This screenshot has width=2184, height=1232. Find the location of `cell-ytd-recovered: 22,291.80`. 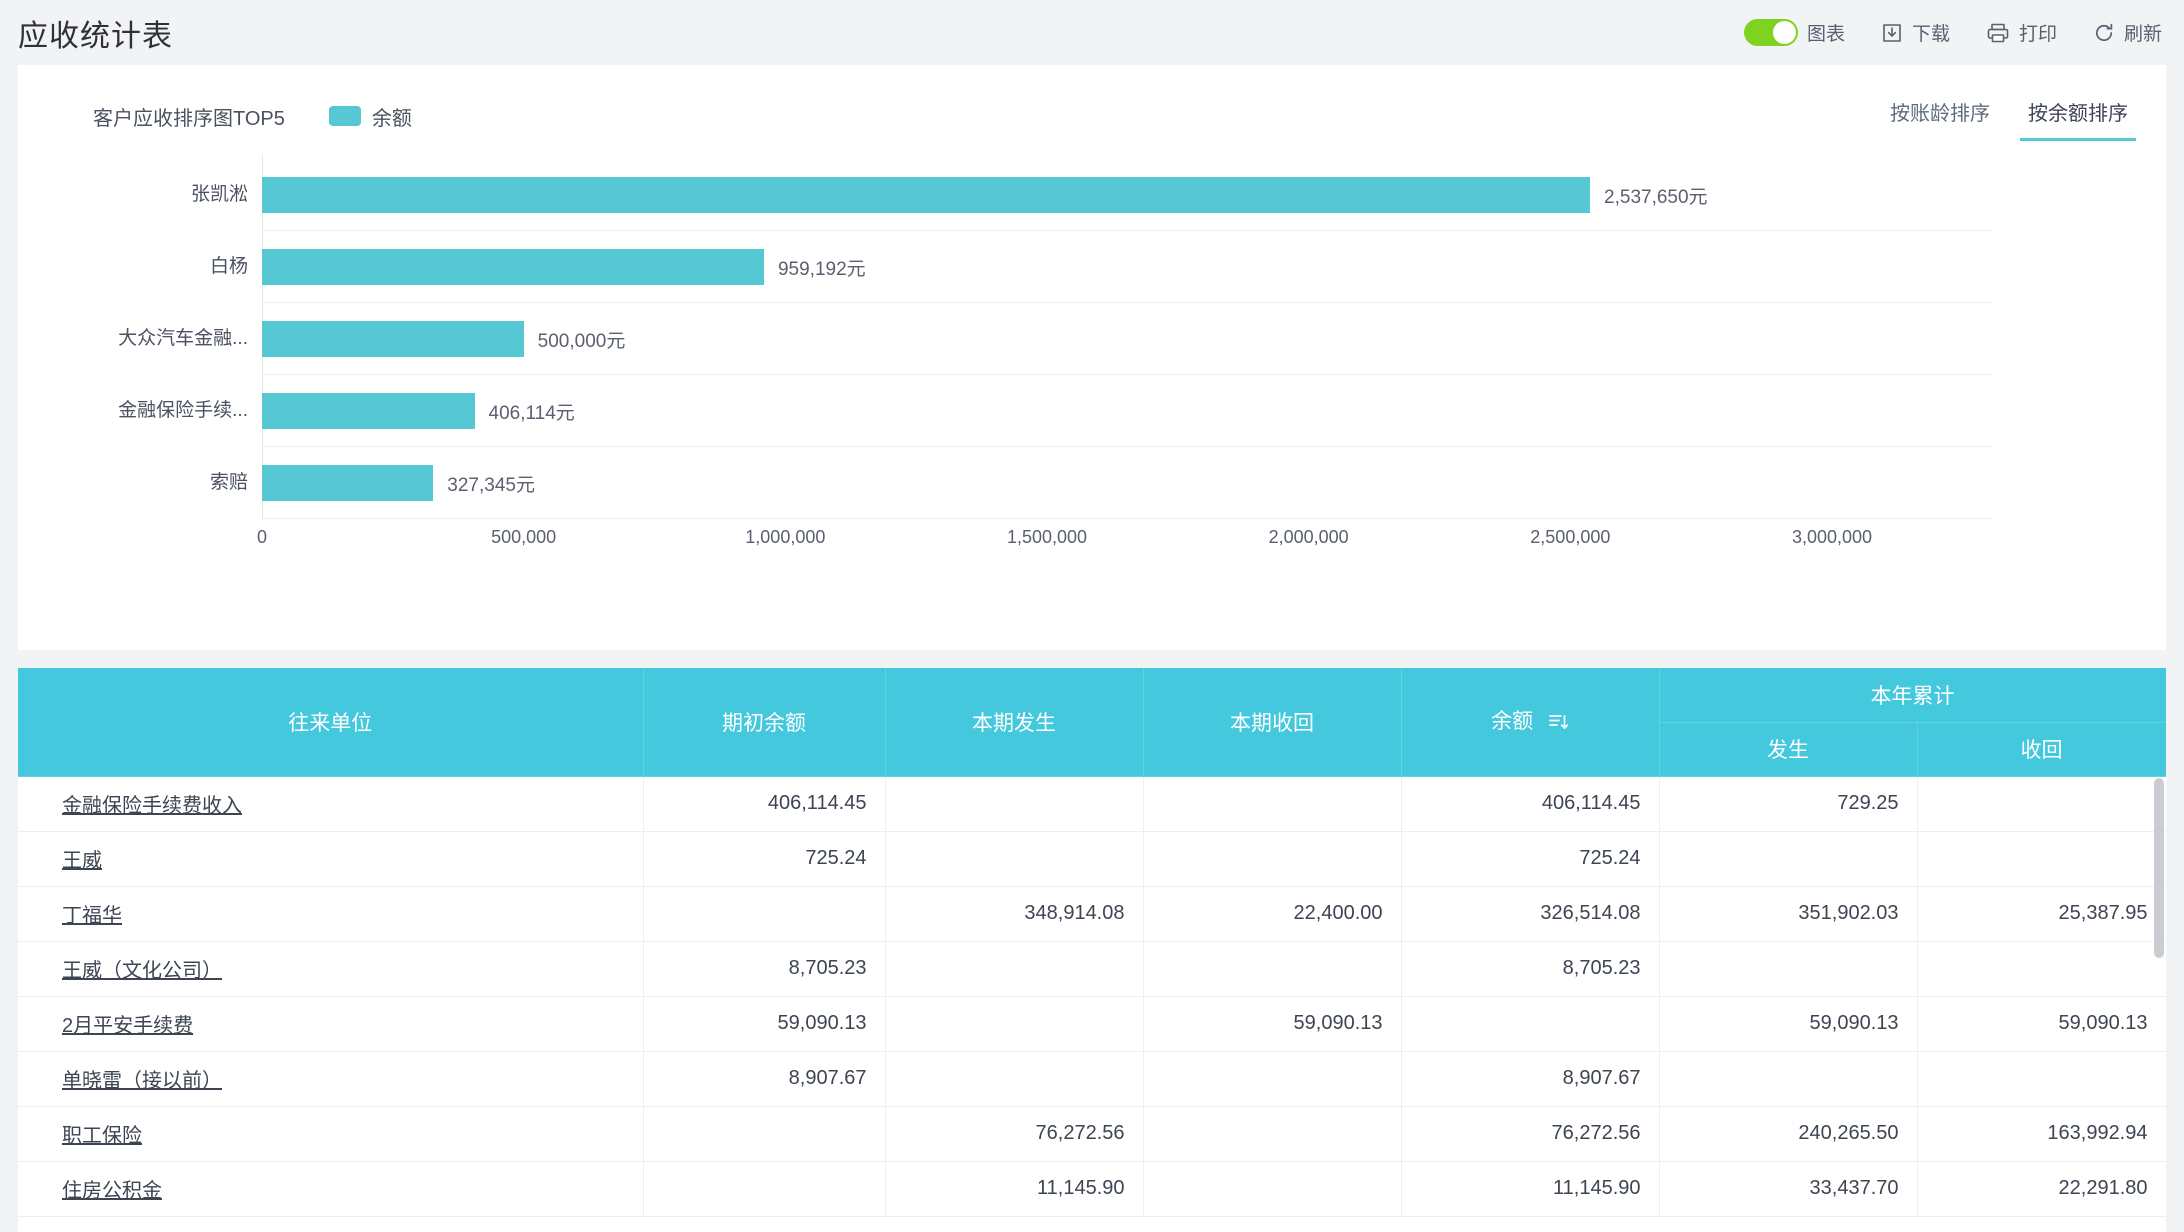

cell-ytd-recovered: 22,291.80 is located at coordinates (2041, 1189).